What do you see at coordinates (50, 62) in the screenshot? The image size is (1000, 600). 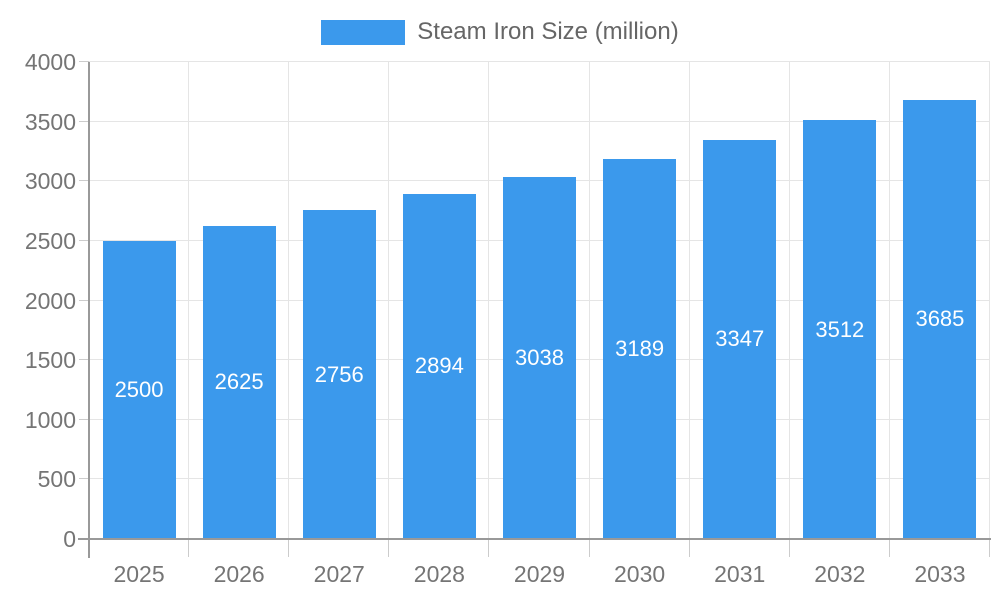 I see `y-tick-label: 4000` at bounding box center [50, 62].